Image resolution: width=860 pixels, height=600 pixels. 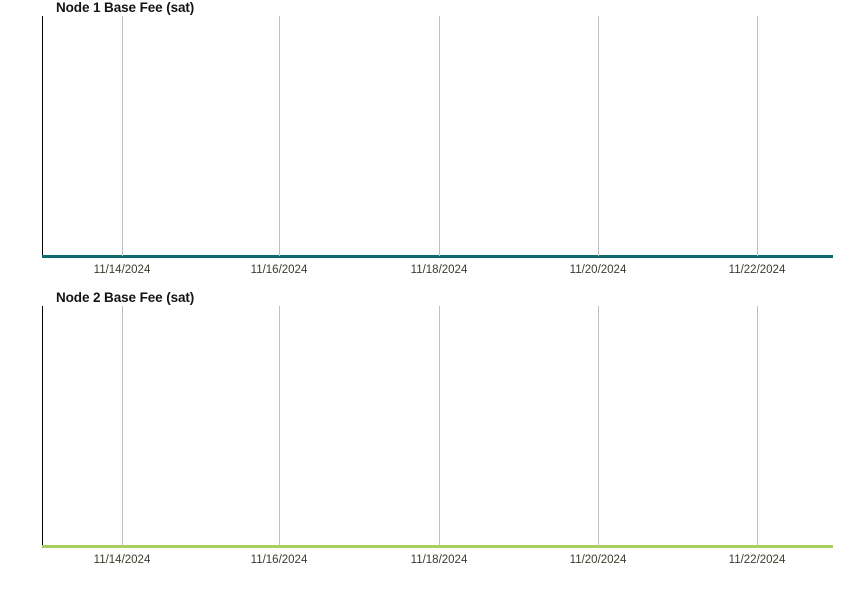 I want to click on series-line-node-1-base-fee, so click(x=437, y=256).